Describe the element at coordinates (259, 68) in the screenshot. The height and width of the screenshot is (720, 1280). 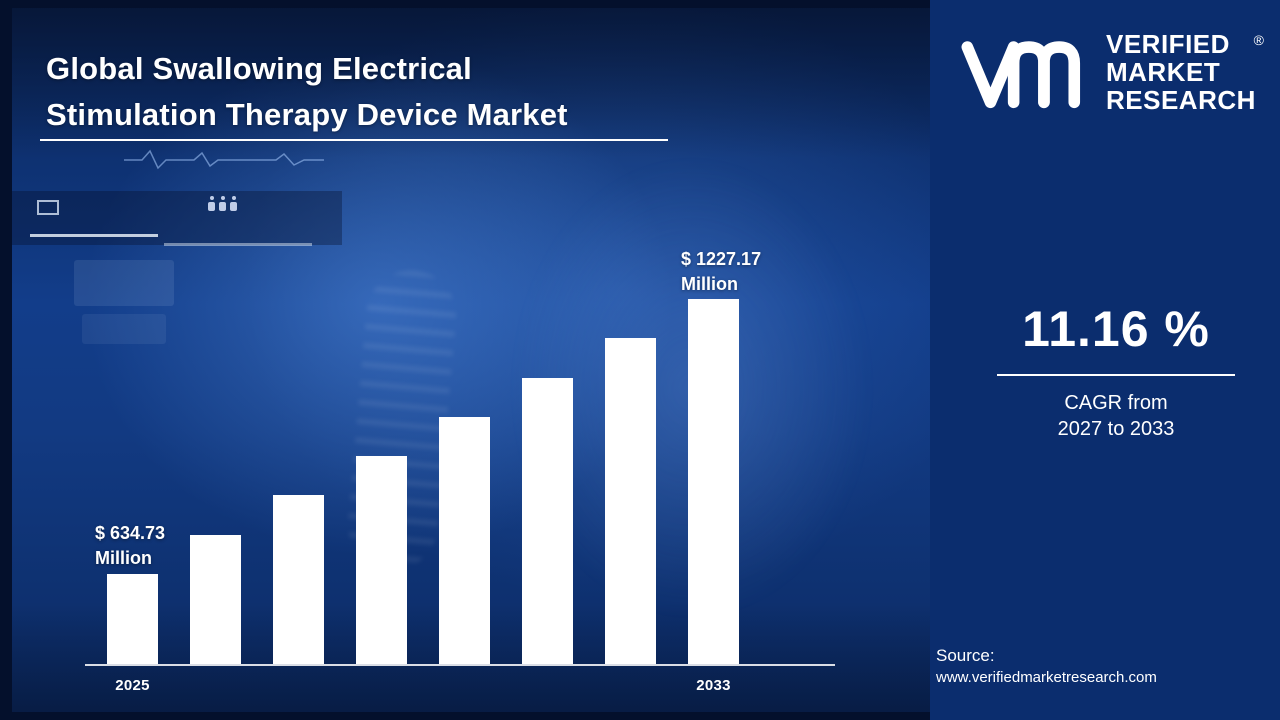
I see `page-title-line1: Global Swallowing Electrical` at that location.